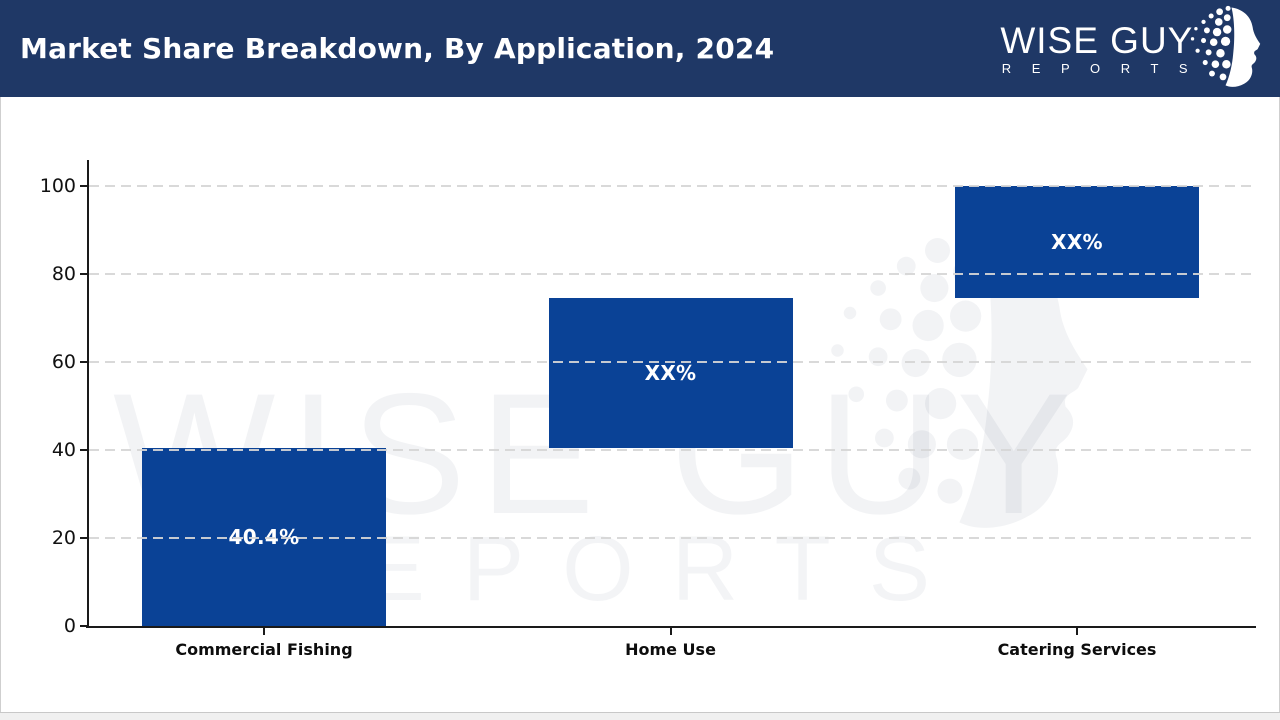 The height and width of the screenshot is (720, 1280). Describe the element at coordinates (1098, 69) in the screenshot. I see `logo-subtext: R E P O R T S` at that location.